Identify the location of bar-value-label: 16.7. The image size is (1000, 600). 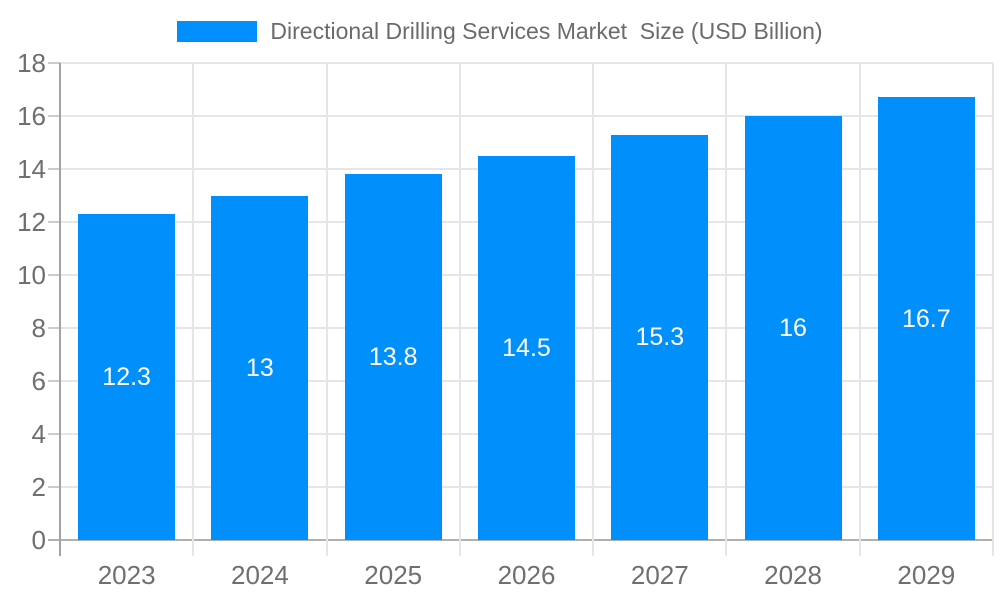
(926, 318).